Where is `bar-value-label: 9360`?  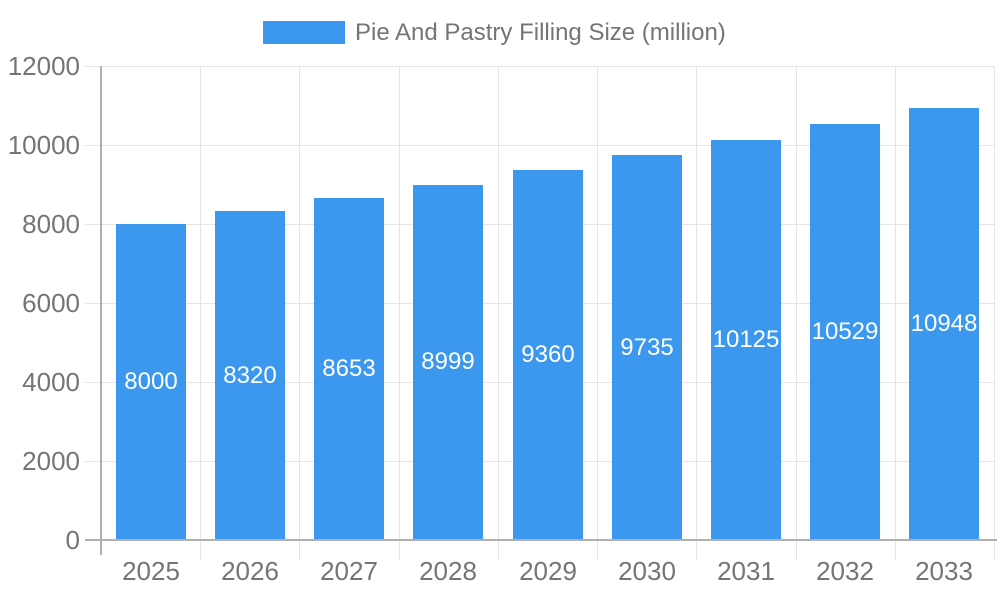 bar-value-label: 9360 is located at coordinates (548, 354).